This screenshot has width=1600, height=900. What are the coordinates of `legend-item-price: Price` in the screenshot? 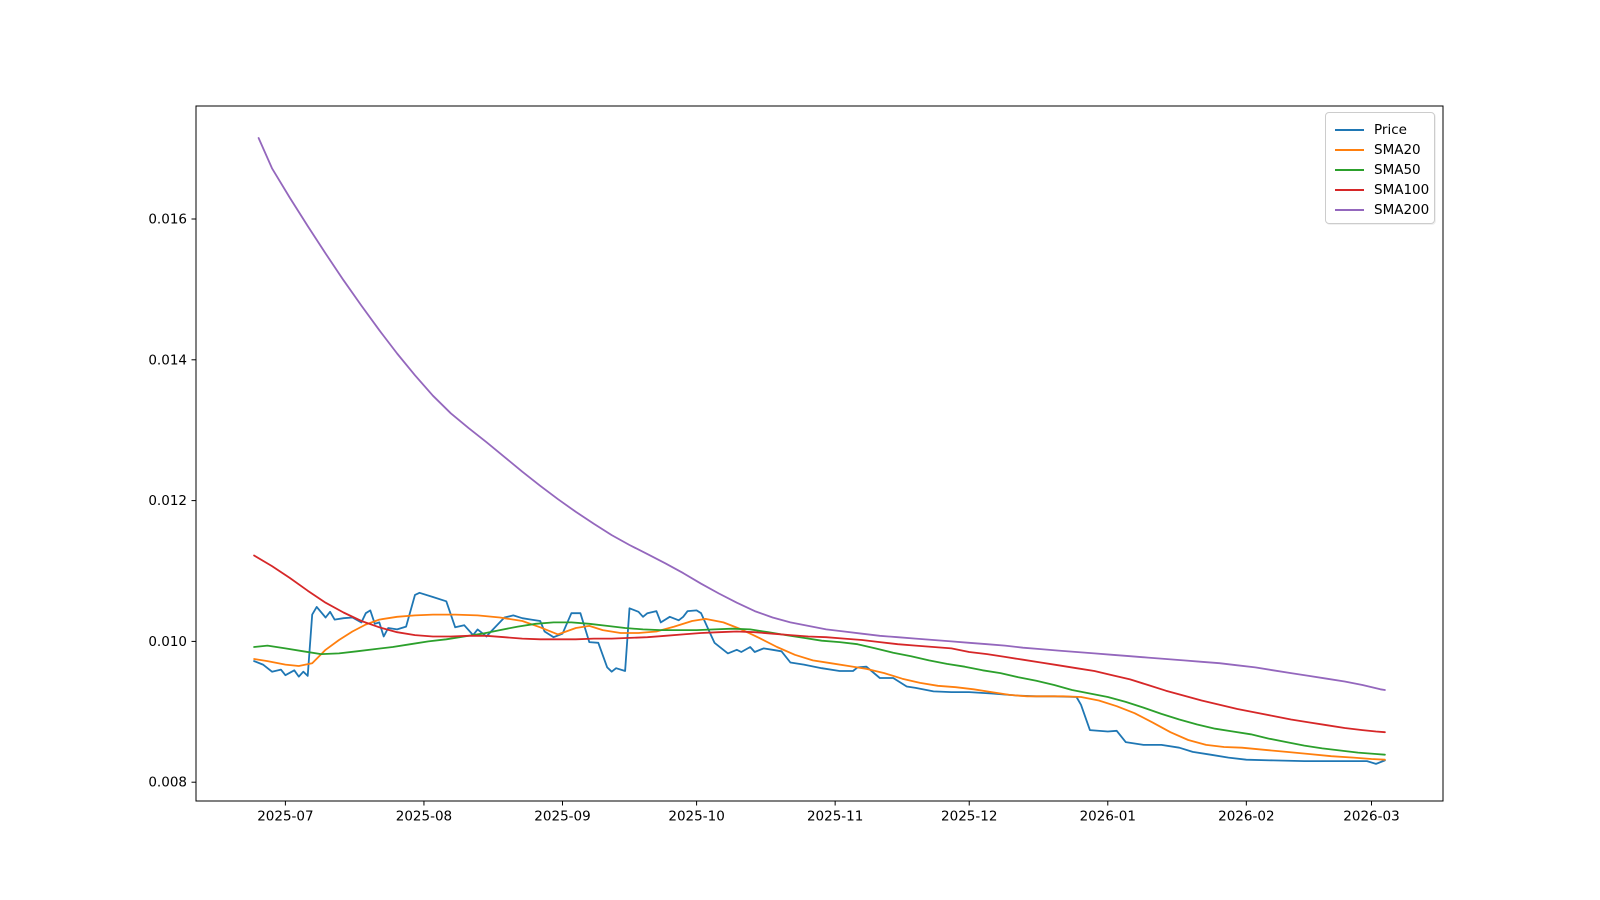 It's located at (1380, 130).